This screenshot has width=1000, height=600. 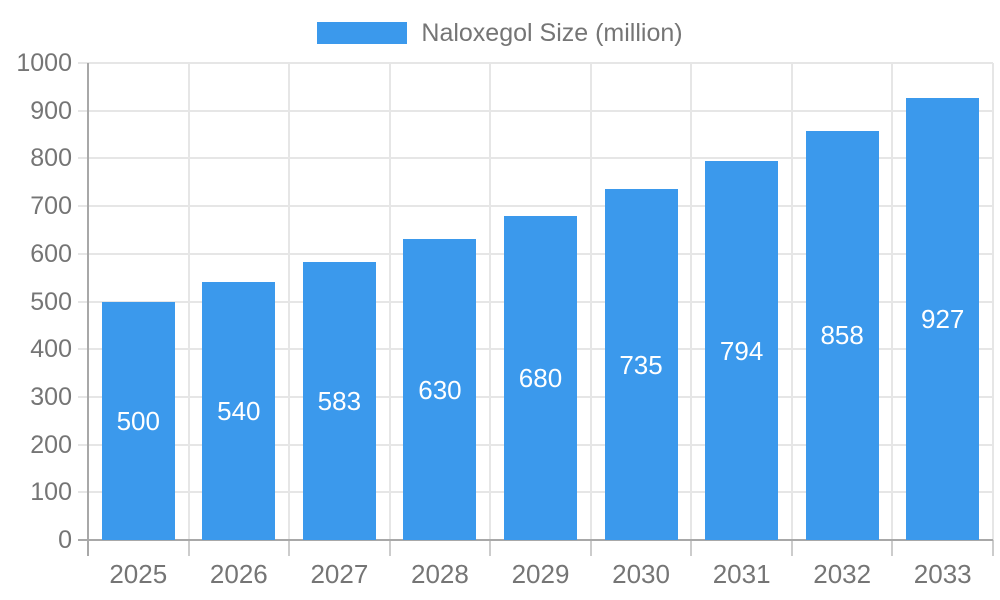 What do you see at coordinates (44, 63) in the screenshot?
I see `y-axis-tick-label: 1000` at bounding box center [44, 63].